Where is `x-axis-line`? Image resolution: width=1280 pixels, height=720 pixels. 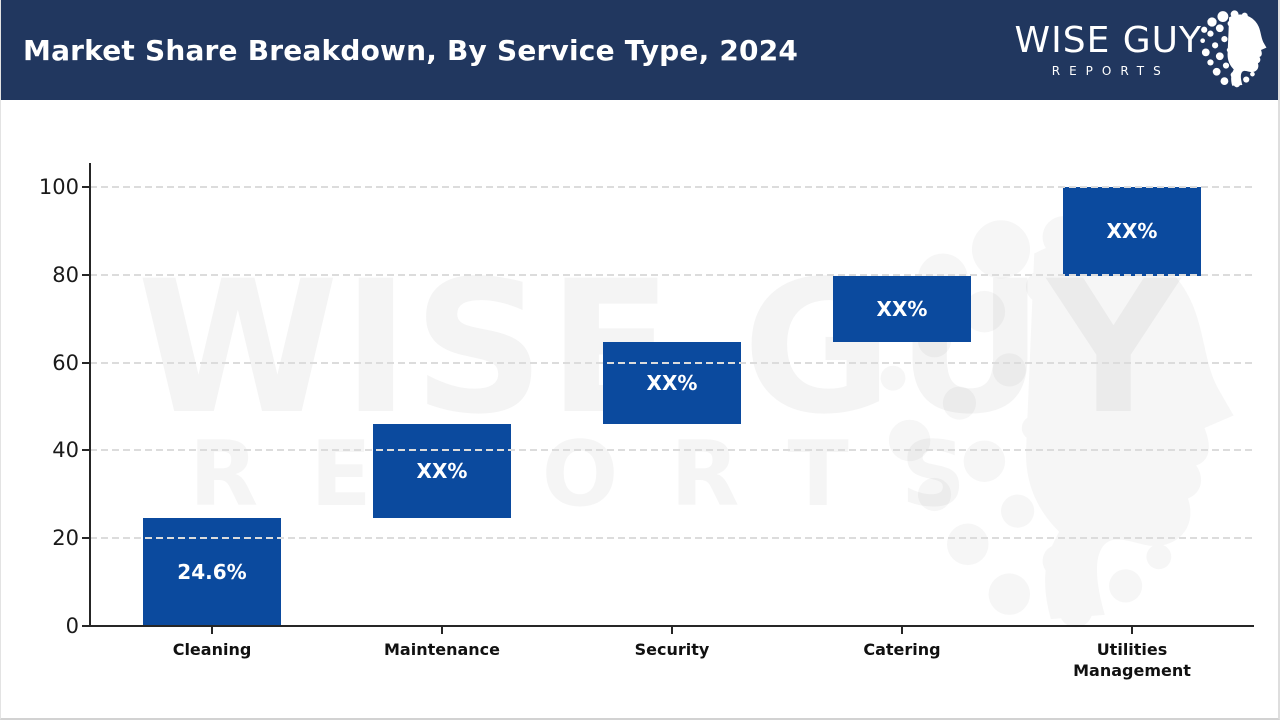
x-axis-line is located at coordinates (671, 626).